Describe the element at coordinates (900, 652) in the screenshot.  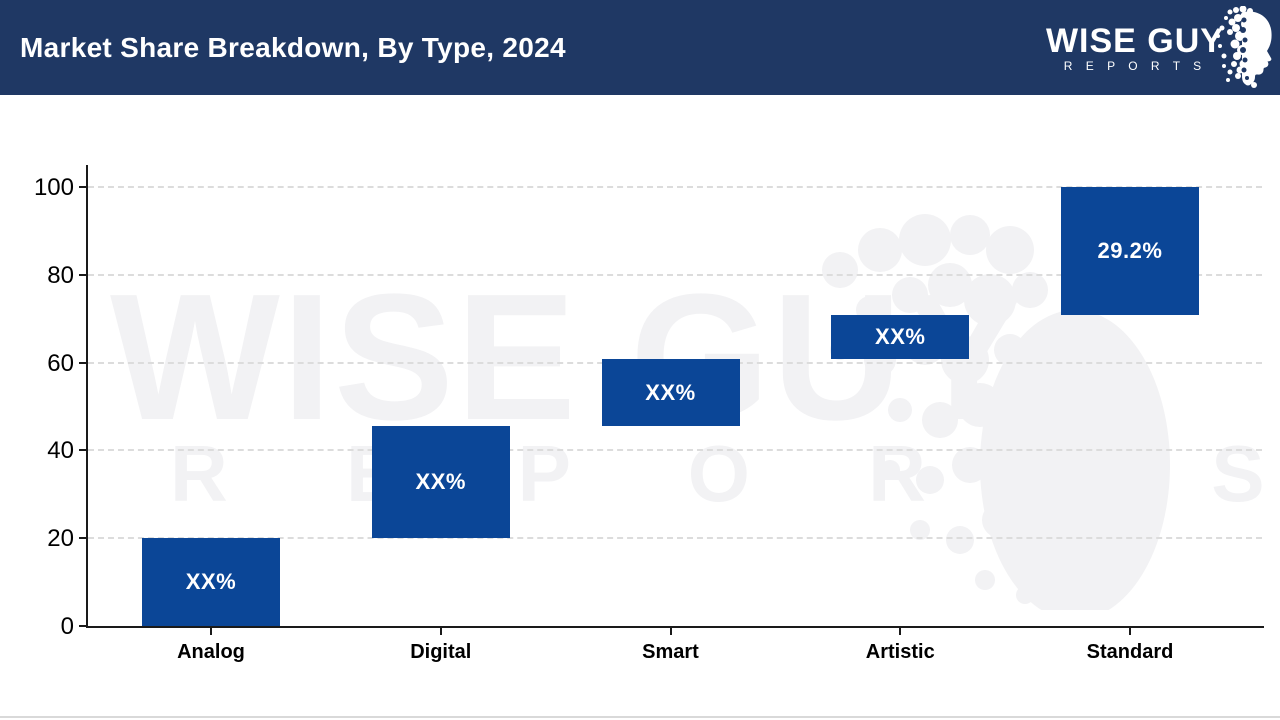
I see `x-axis-label-artistic: Artistic` at that location.